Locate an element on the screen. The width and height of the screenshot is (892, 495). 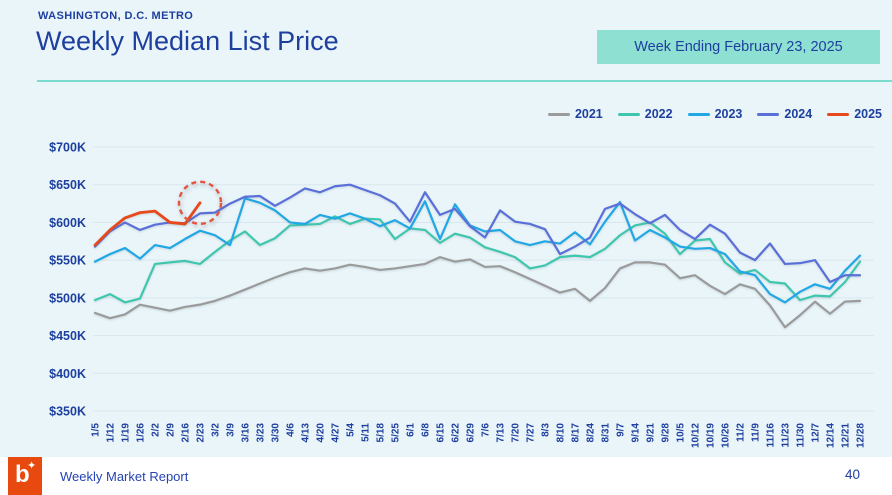
series-line-2025 is located at coordinates (147, 224).